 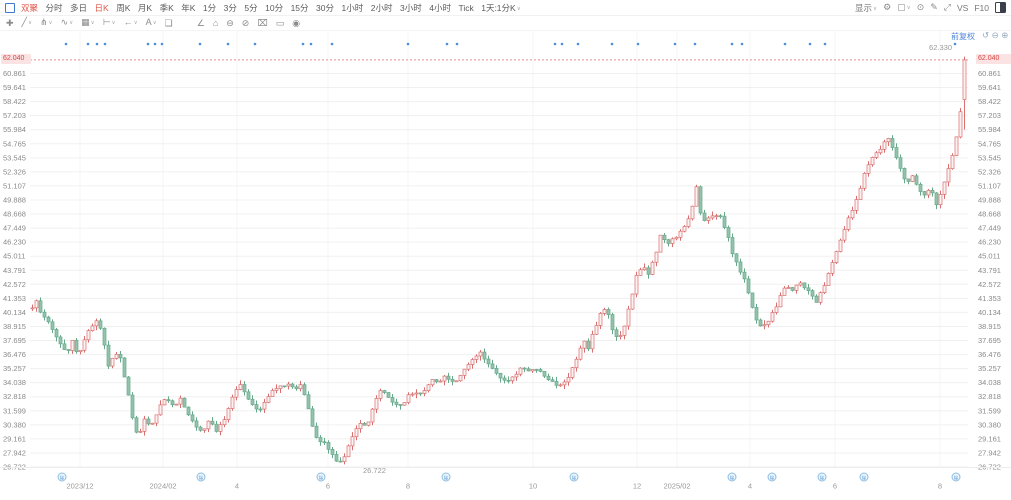 I want to click on display-menu: 显示∨, so click(x=866, y=7).